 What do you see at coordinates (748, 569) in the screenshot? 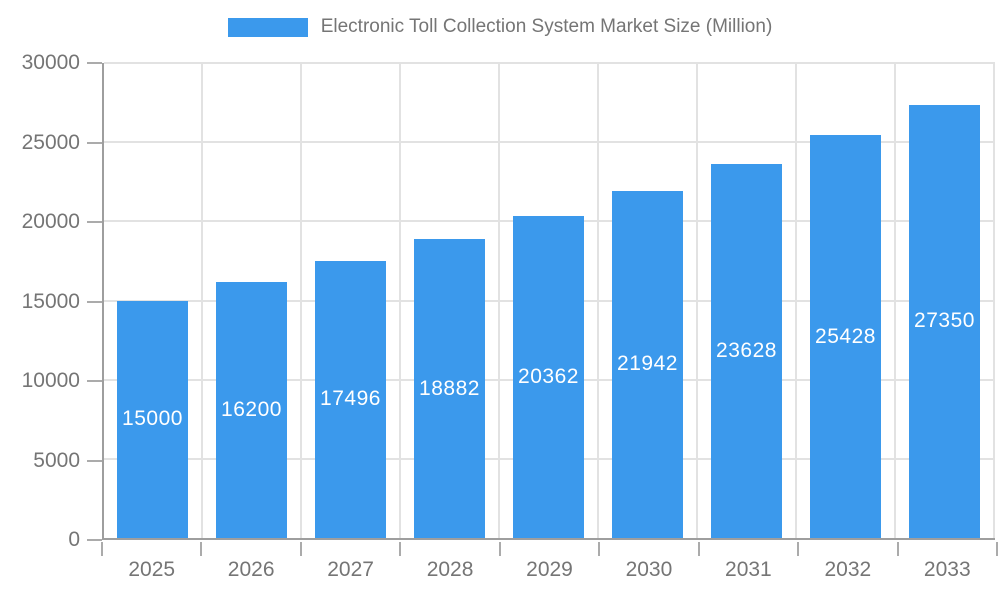
I see `x-tick-label: 2031` at bounding box center [748, 569].